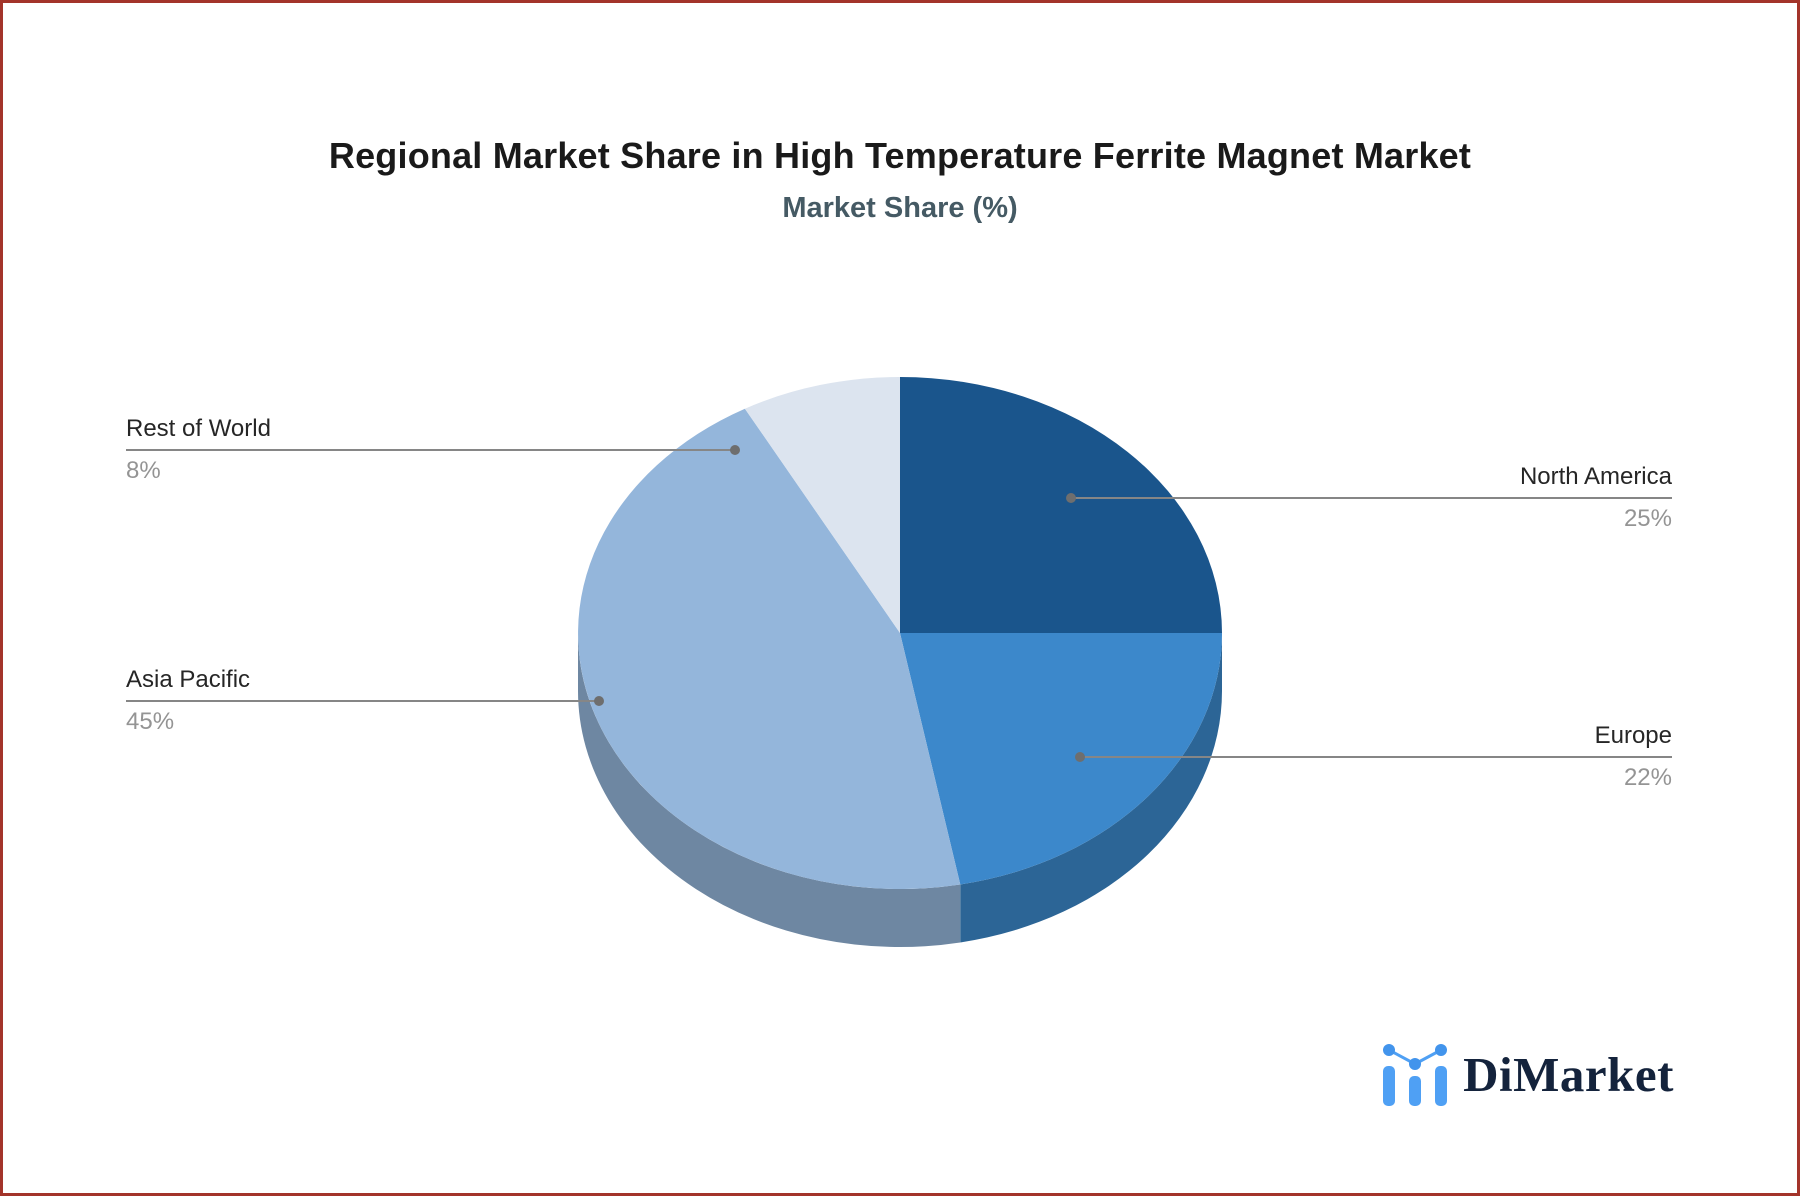  I want to click on logo-wordmark: DiMarket, so click(1568, 1074).